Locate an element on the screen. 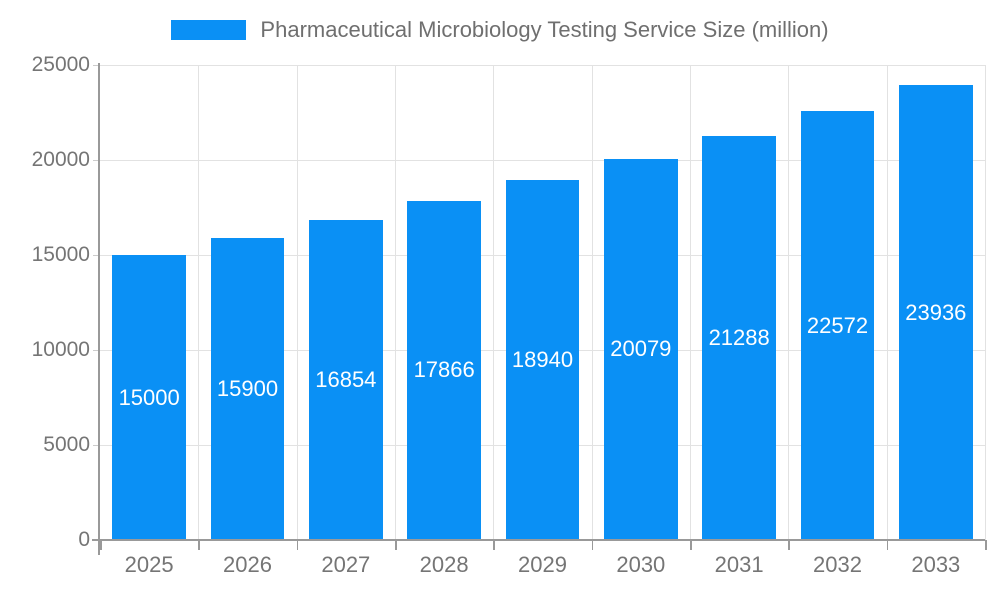 The width and height of the screenshot is (1000, 600). legend-swatch is located at coordinates (209, 30).